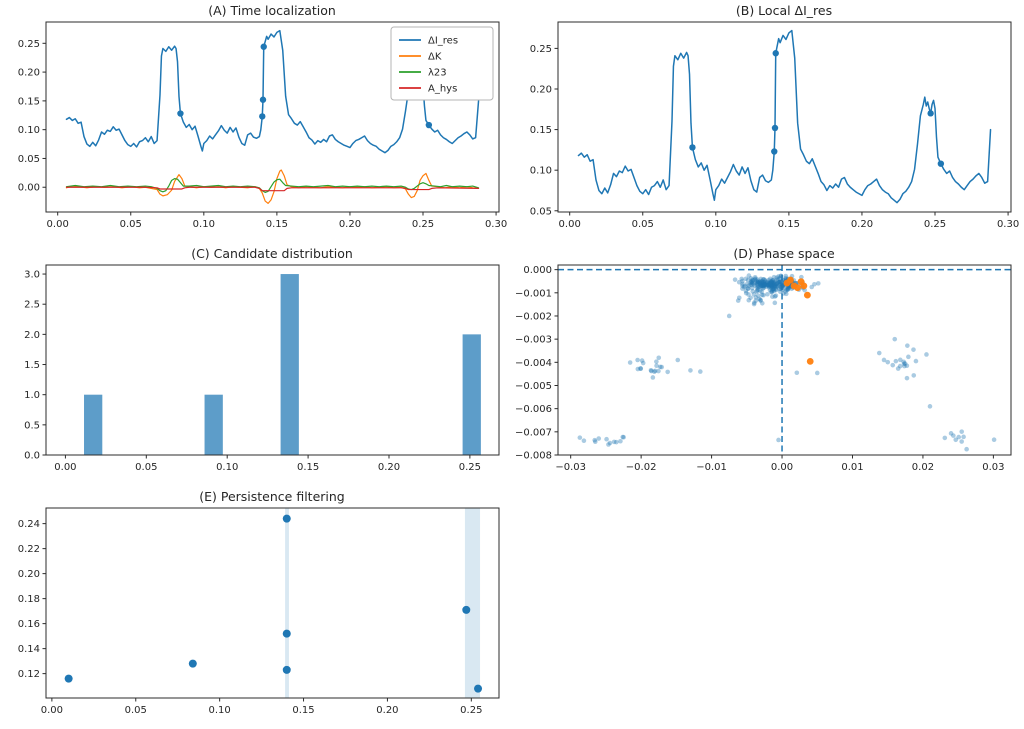  I want to click on axes-frame, so click(784, 117).